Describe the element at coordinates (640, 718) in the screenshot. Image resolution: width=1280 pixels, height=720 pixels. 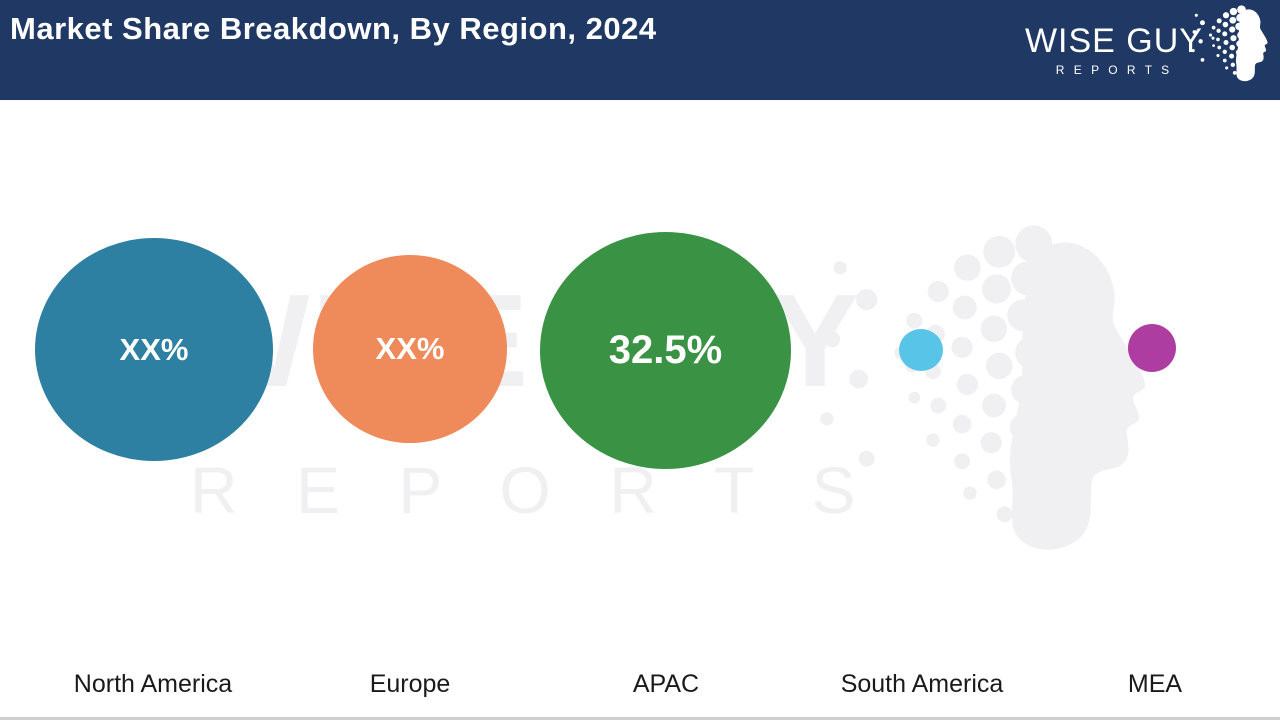
I see `bottom-divider` at that location.